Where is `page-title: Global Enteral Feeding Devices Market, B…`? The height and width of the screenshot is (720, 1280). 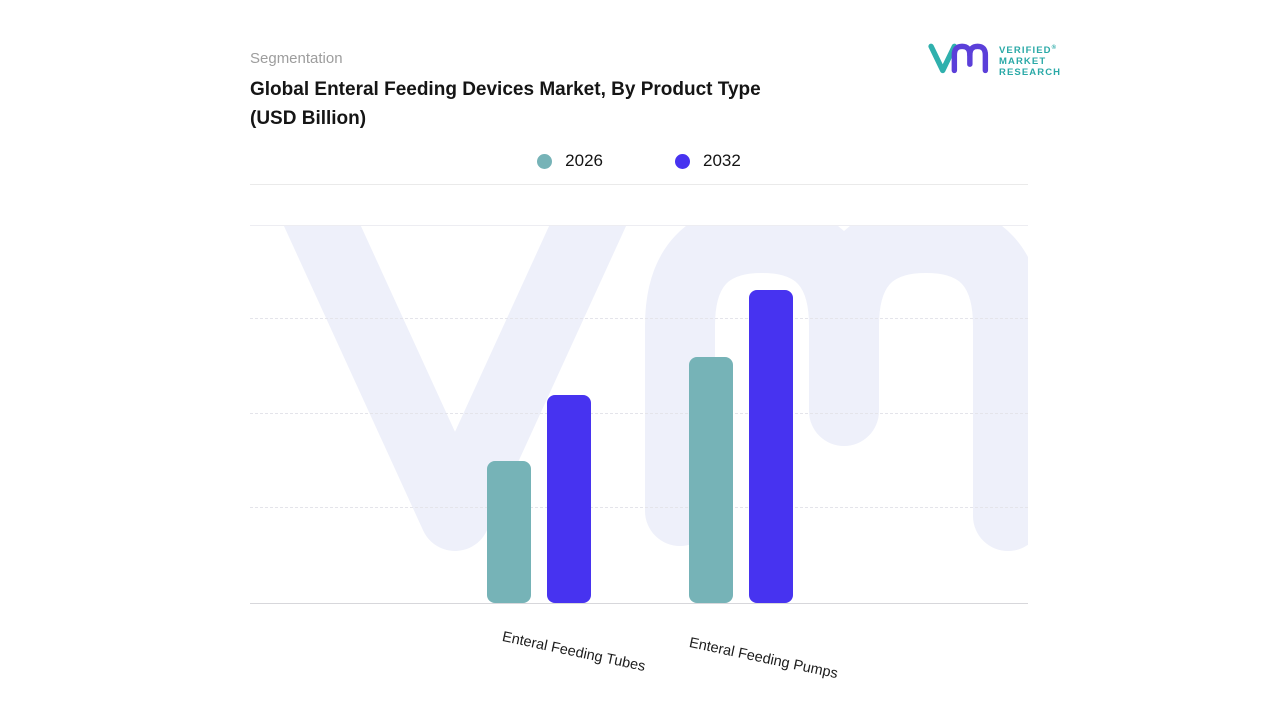
page-title: Global Enteral Feeding Devices Market, B… is located at coordinates (505, 104).